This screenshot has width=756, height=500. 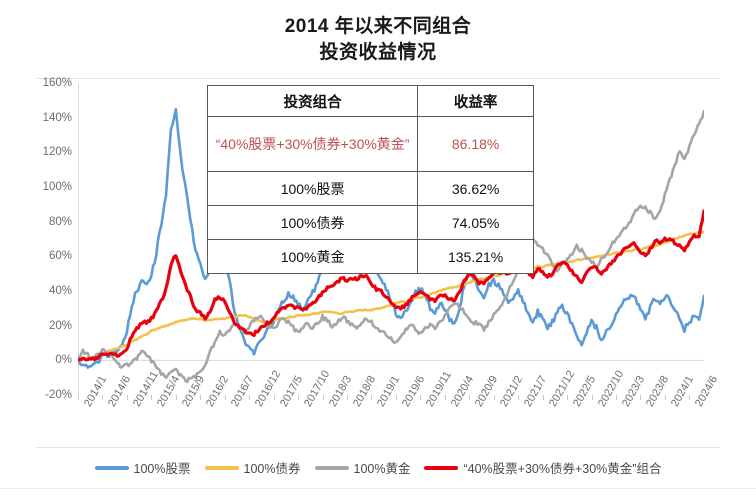 I want to click on legend-item: 100%股票, so click(x=142, y=467).